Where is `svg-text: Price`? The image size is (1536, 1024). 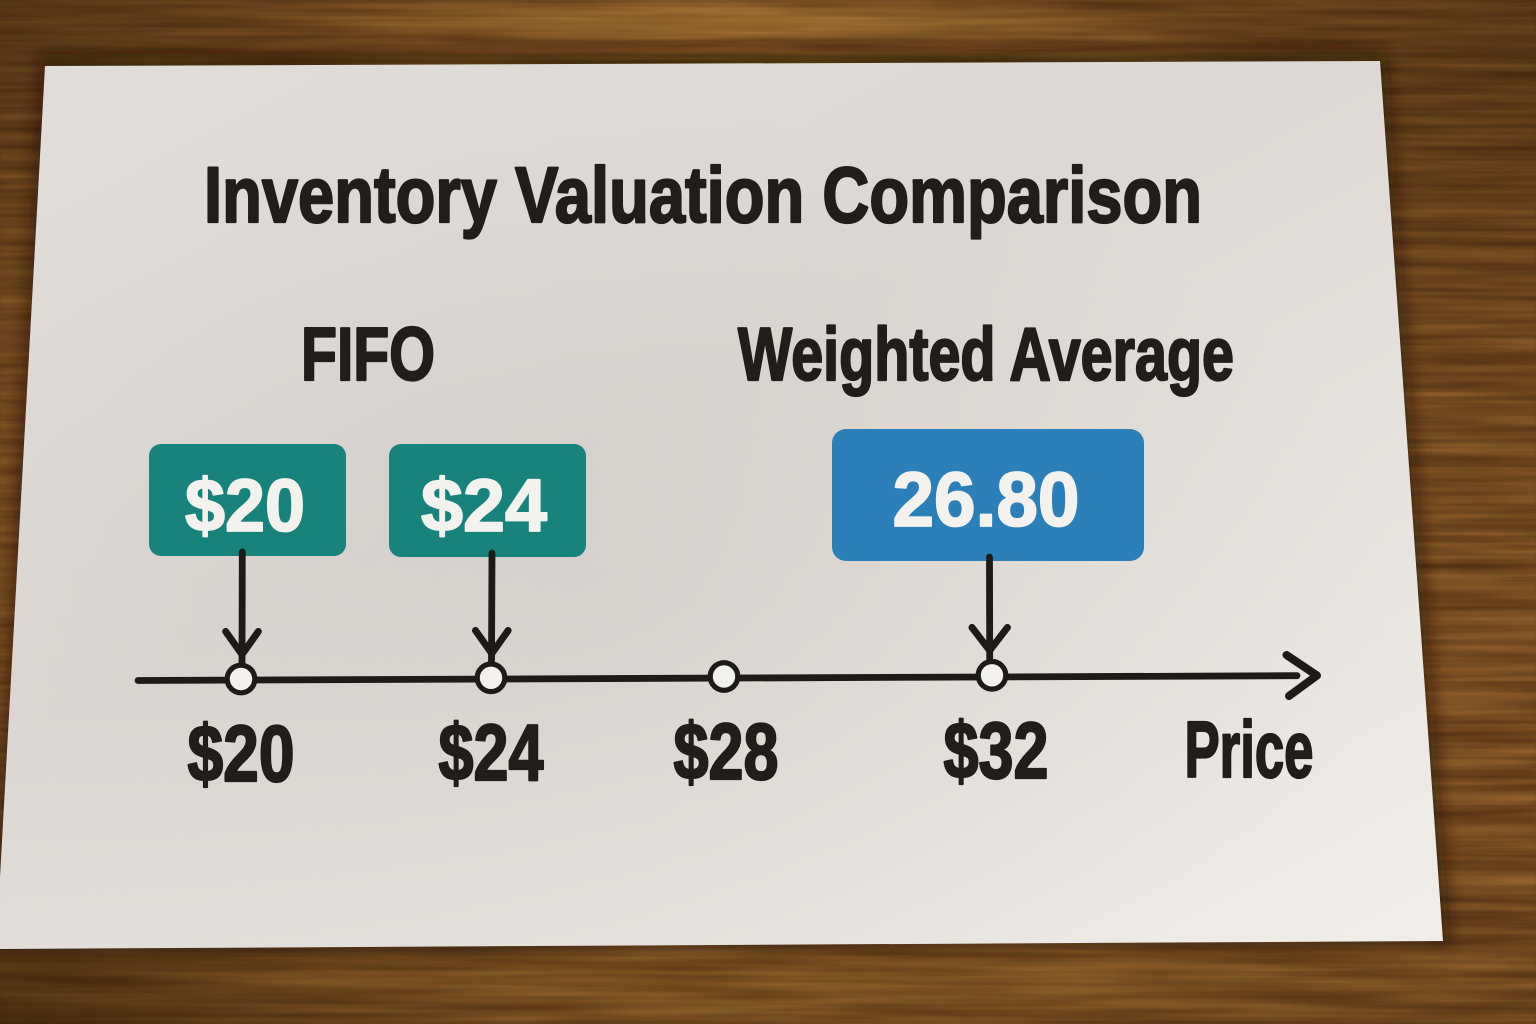
svg-text: Price is located at coordinates (1249, 749).